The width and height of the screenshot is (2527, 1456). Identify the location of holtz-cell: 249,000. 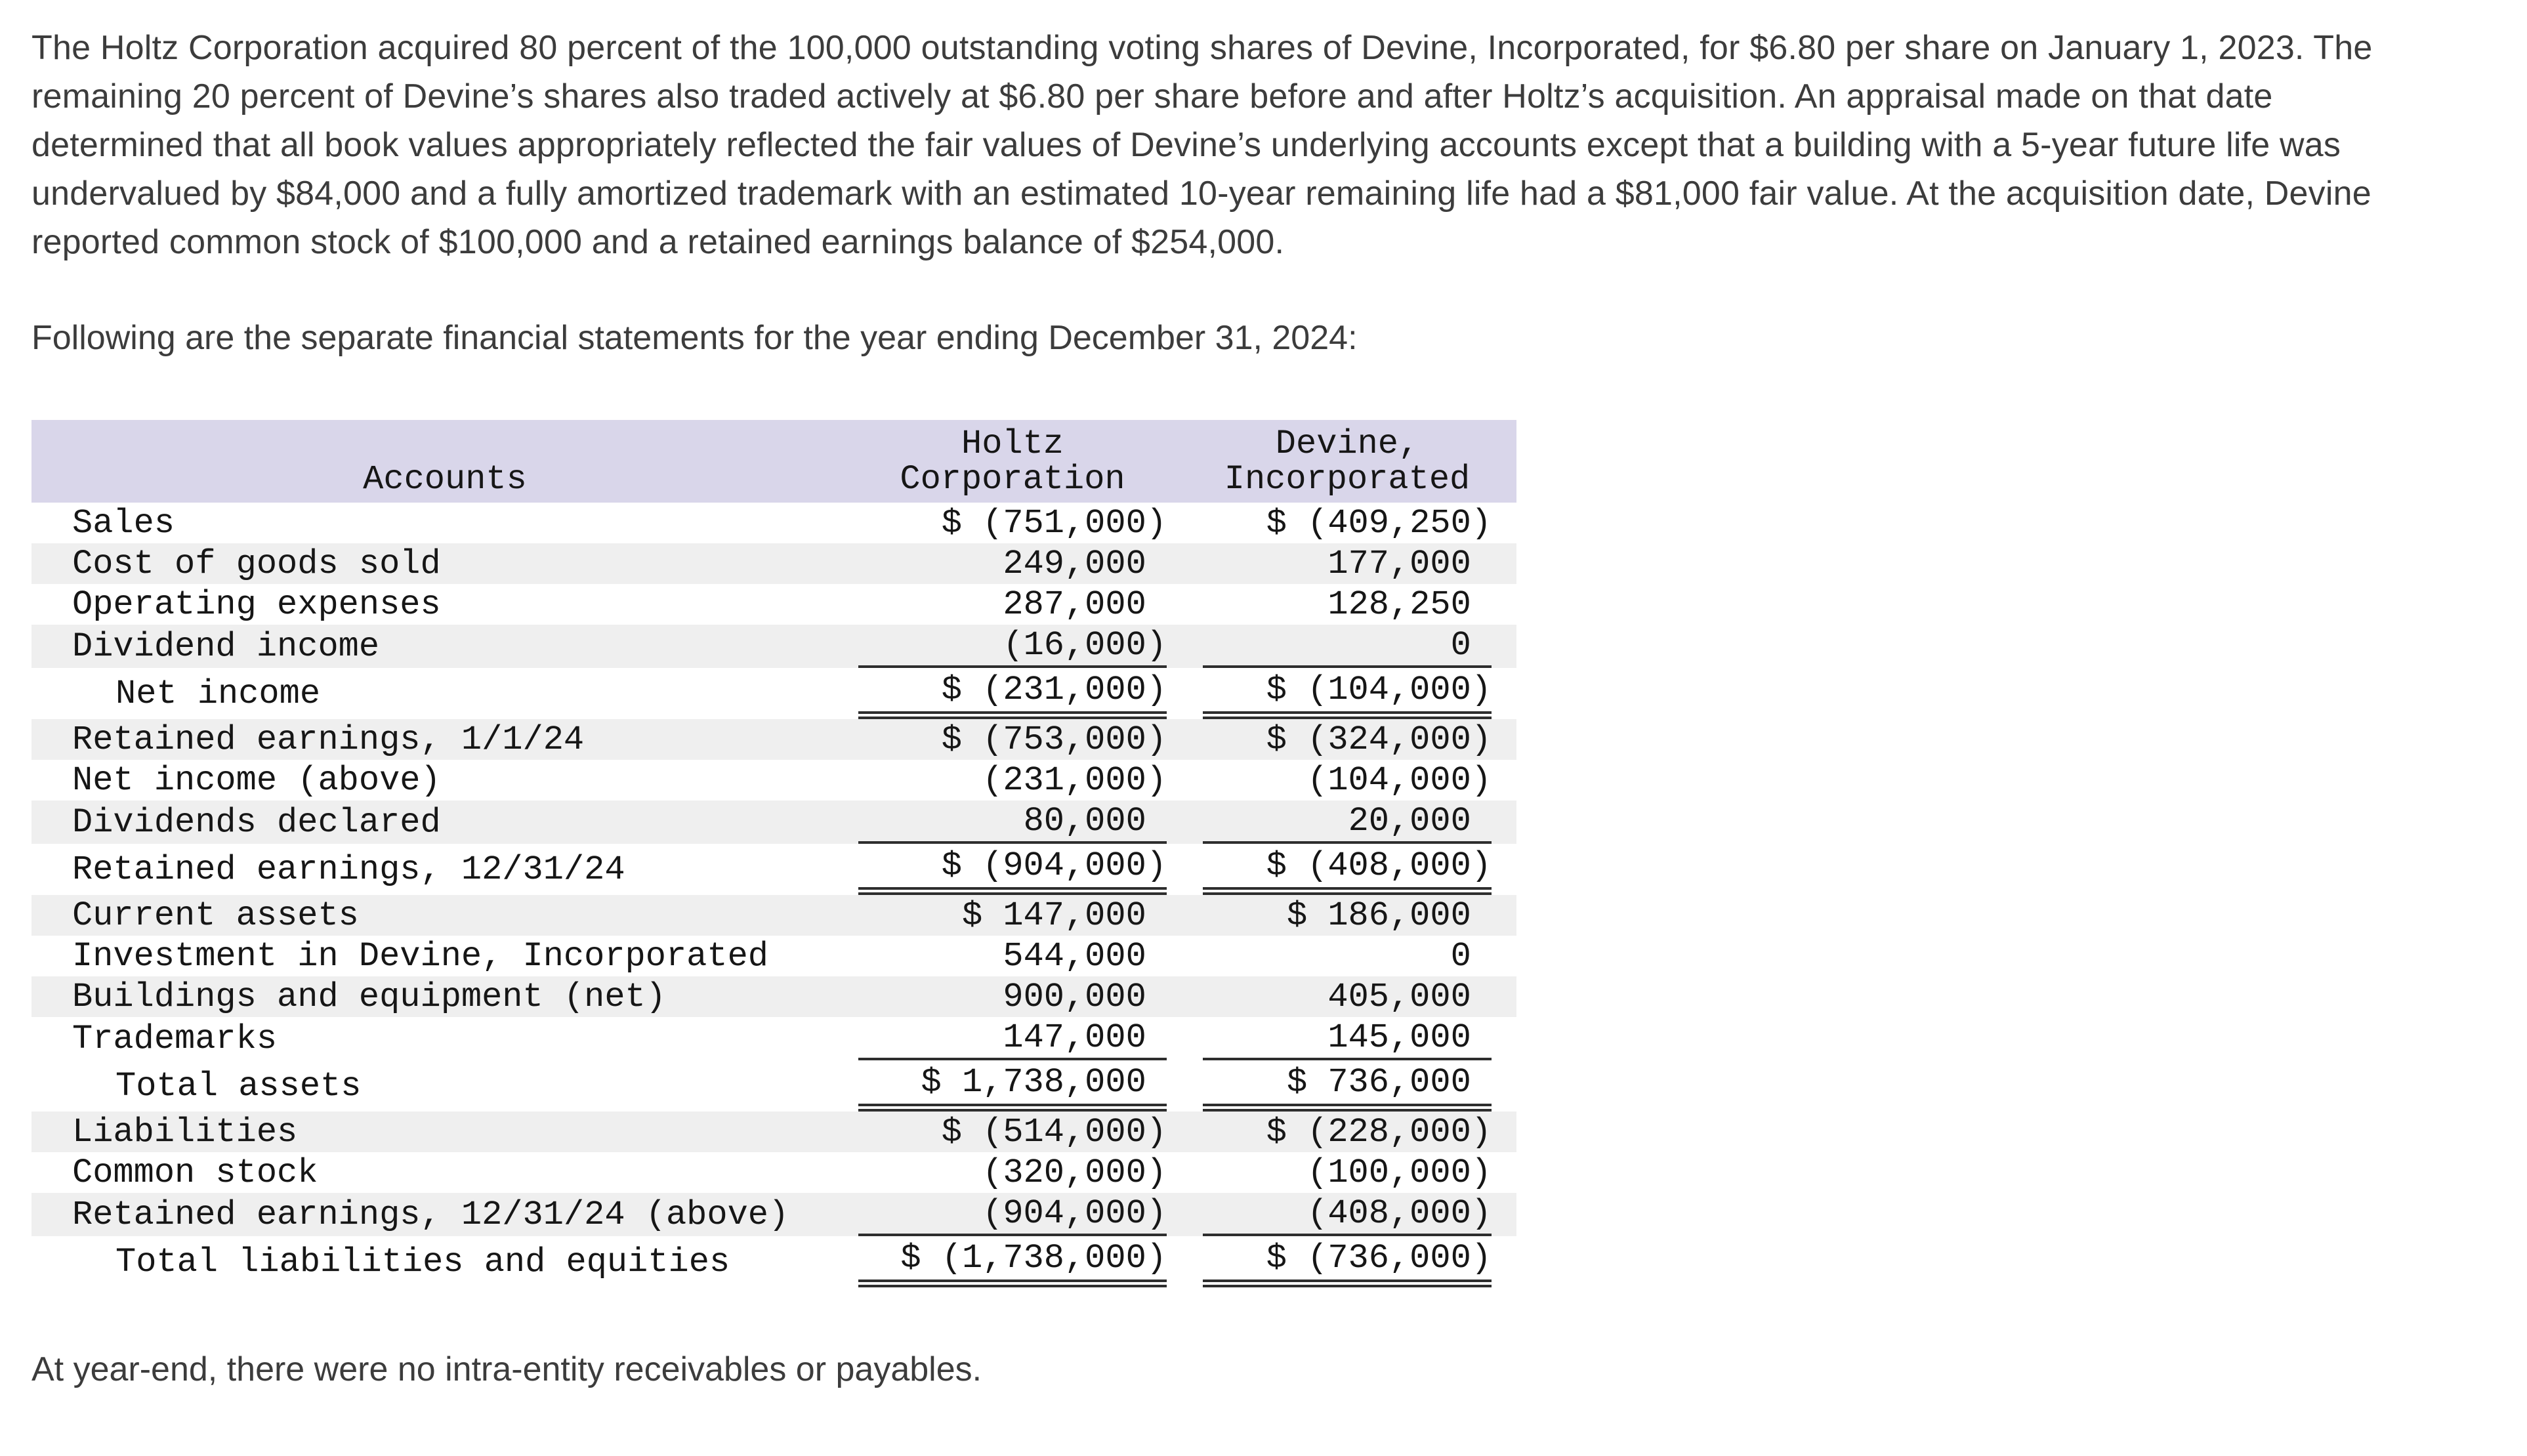
(1012, 563).